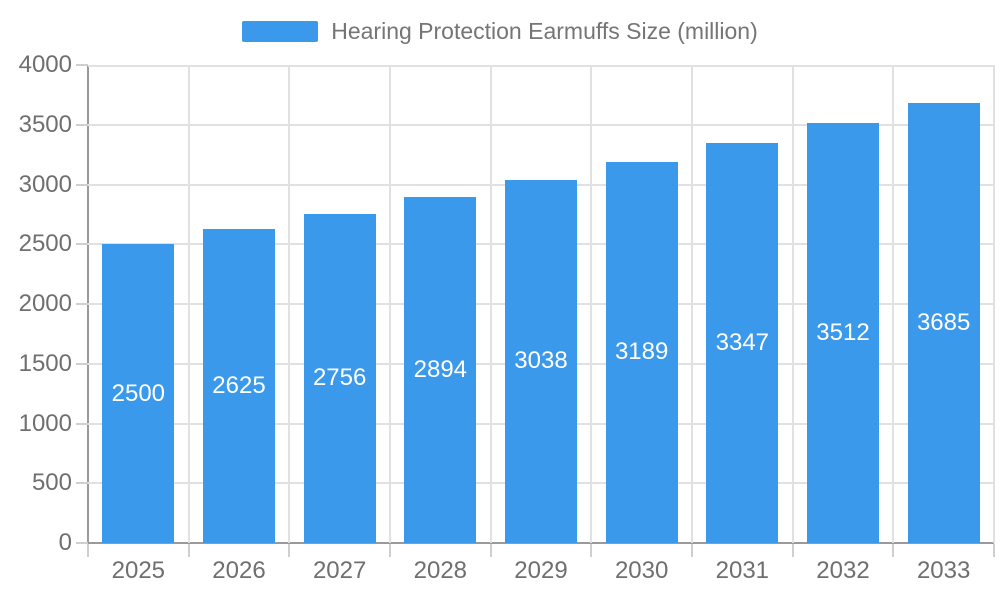 Image resolution: width=1000 pixels, height=600 pixels. I want to click on bar-value-label: 3685, so click(943, 322).